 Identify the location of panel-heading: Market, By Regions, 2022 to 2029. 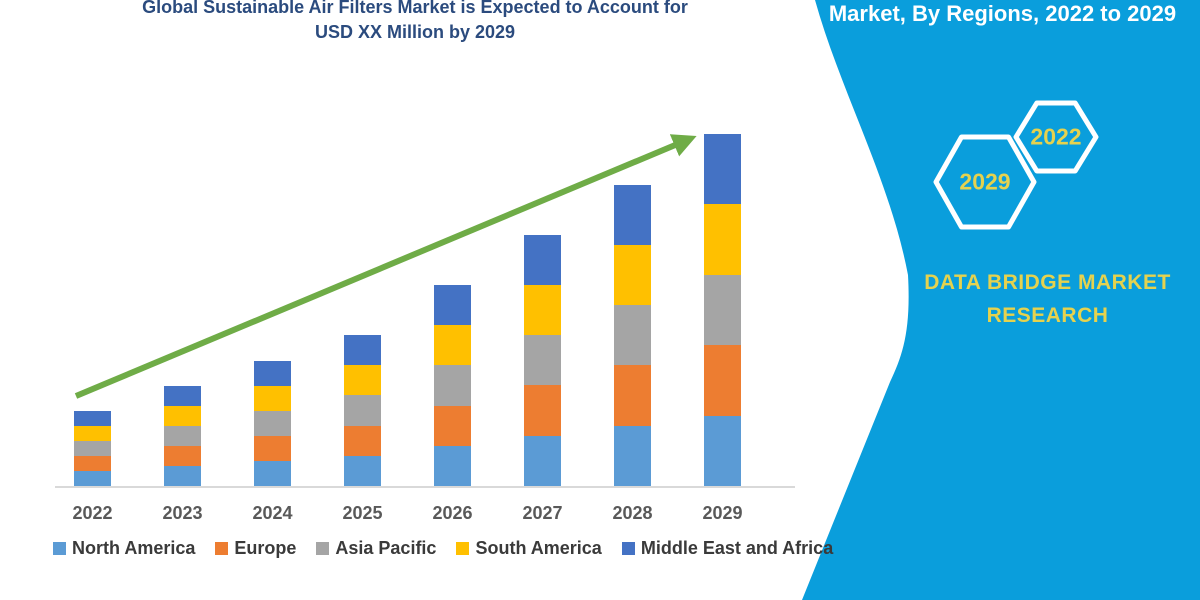
(1002, 13).